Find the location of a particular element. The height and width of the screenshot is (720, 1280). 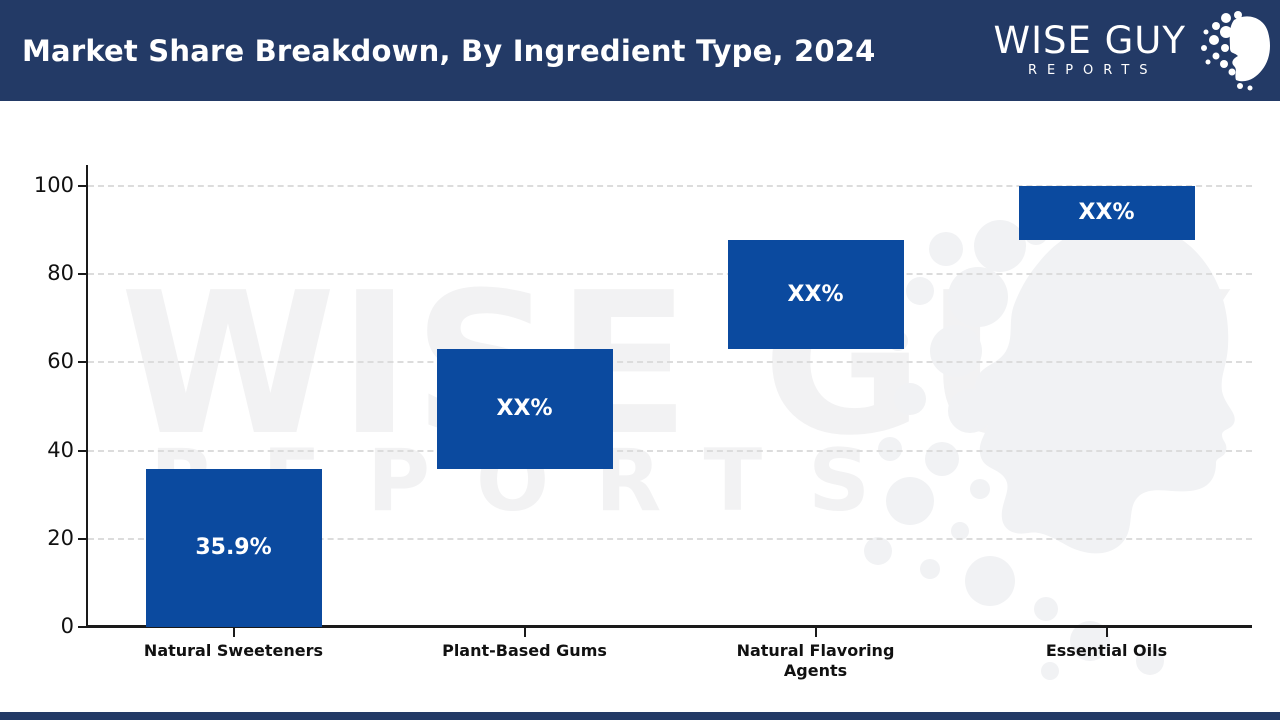

logo-face-icon is located at coordinates (1235, 51).